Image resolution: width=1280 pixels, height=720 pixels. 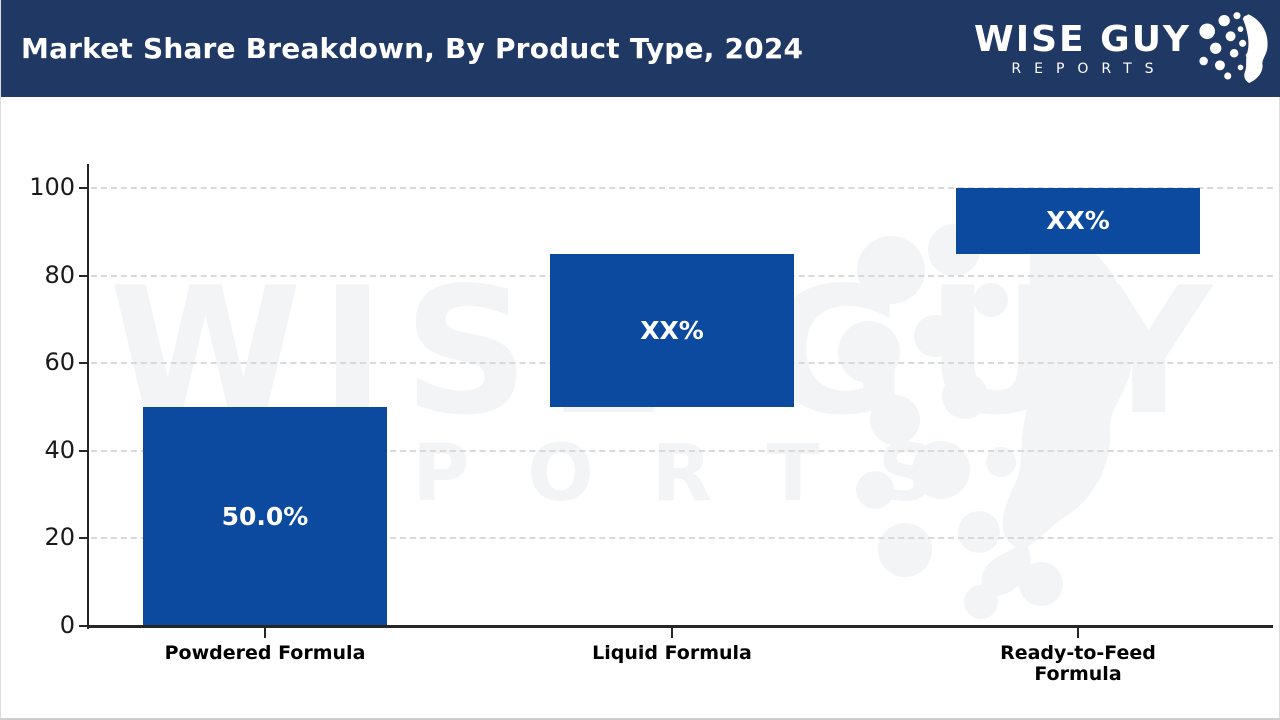 I want to click on logo-face-icon, so click(x=1233, y=48).